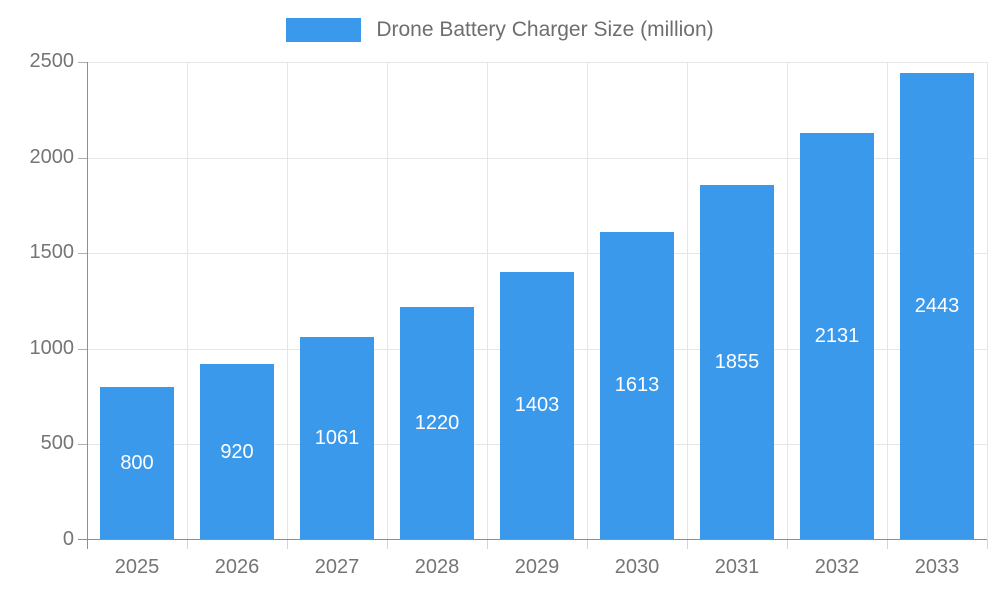 The width and height of the screenshot is (1000, 600). I want to click on x-axis-tick-label: 2033, so click(937, 567).